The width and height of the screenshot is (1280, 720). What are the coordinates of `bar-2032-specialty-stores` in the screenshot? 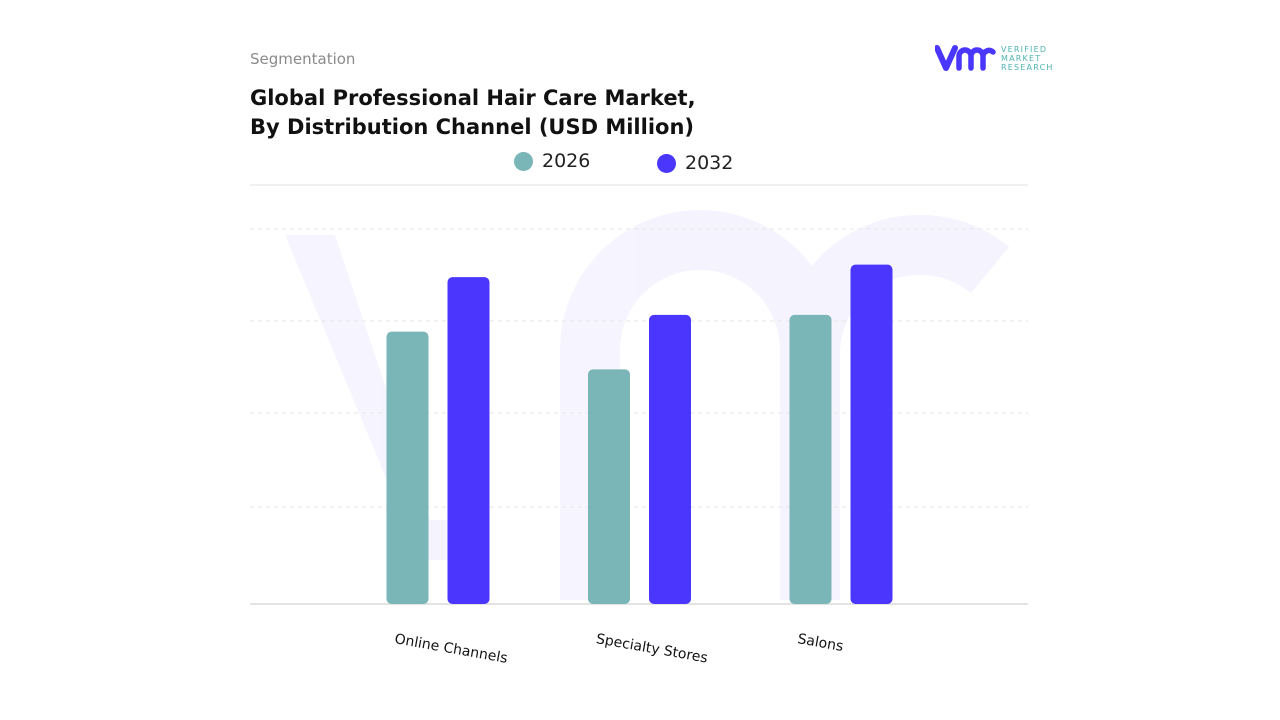 It's located at (670, 459).